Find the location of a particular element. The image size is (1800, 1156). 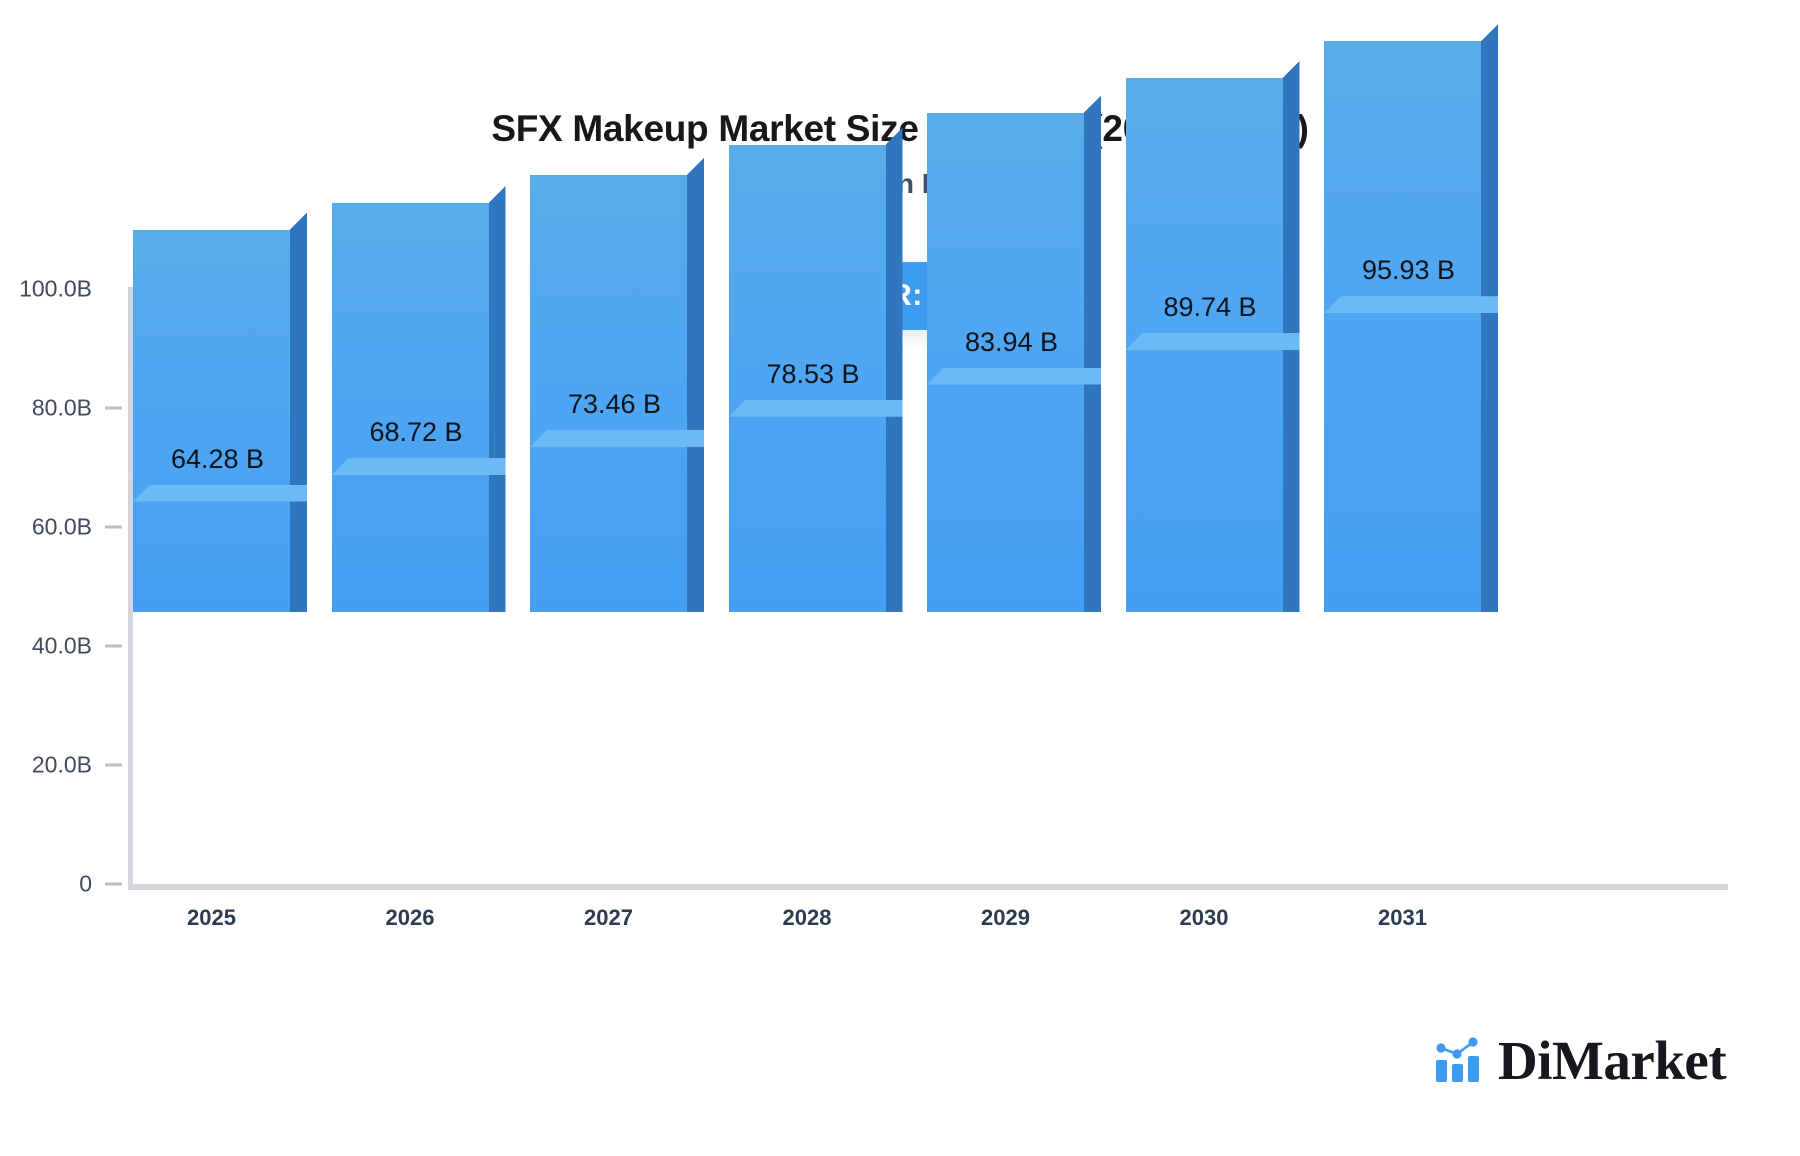

brand-name: DiMarket is located at coordinates (1612, 1060).